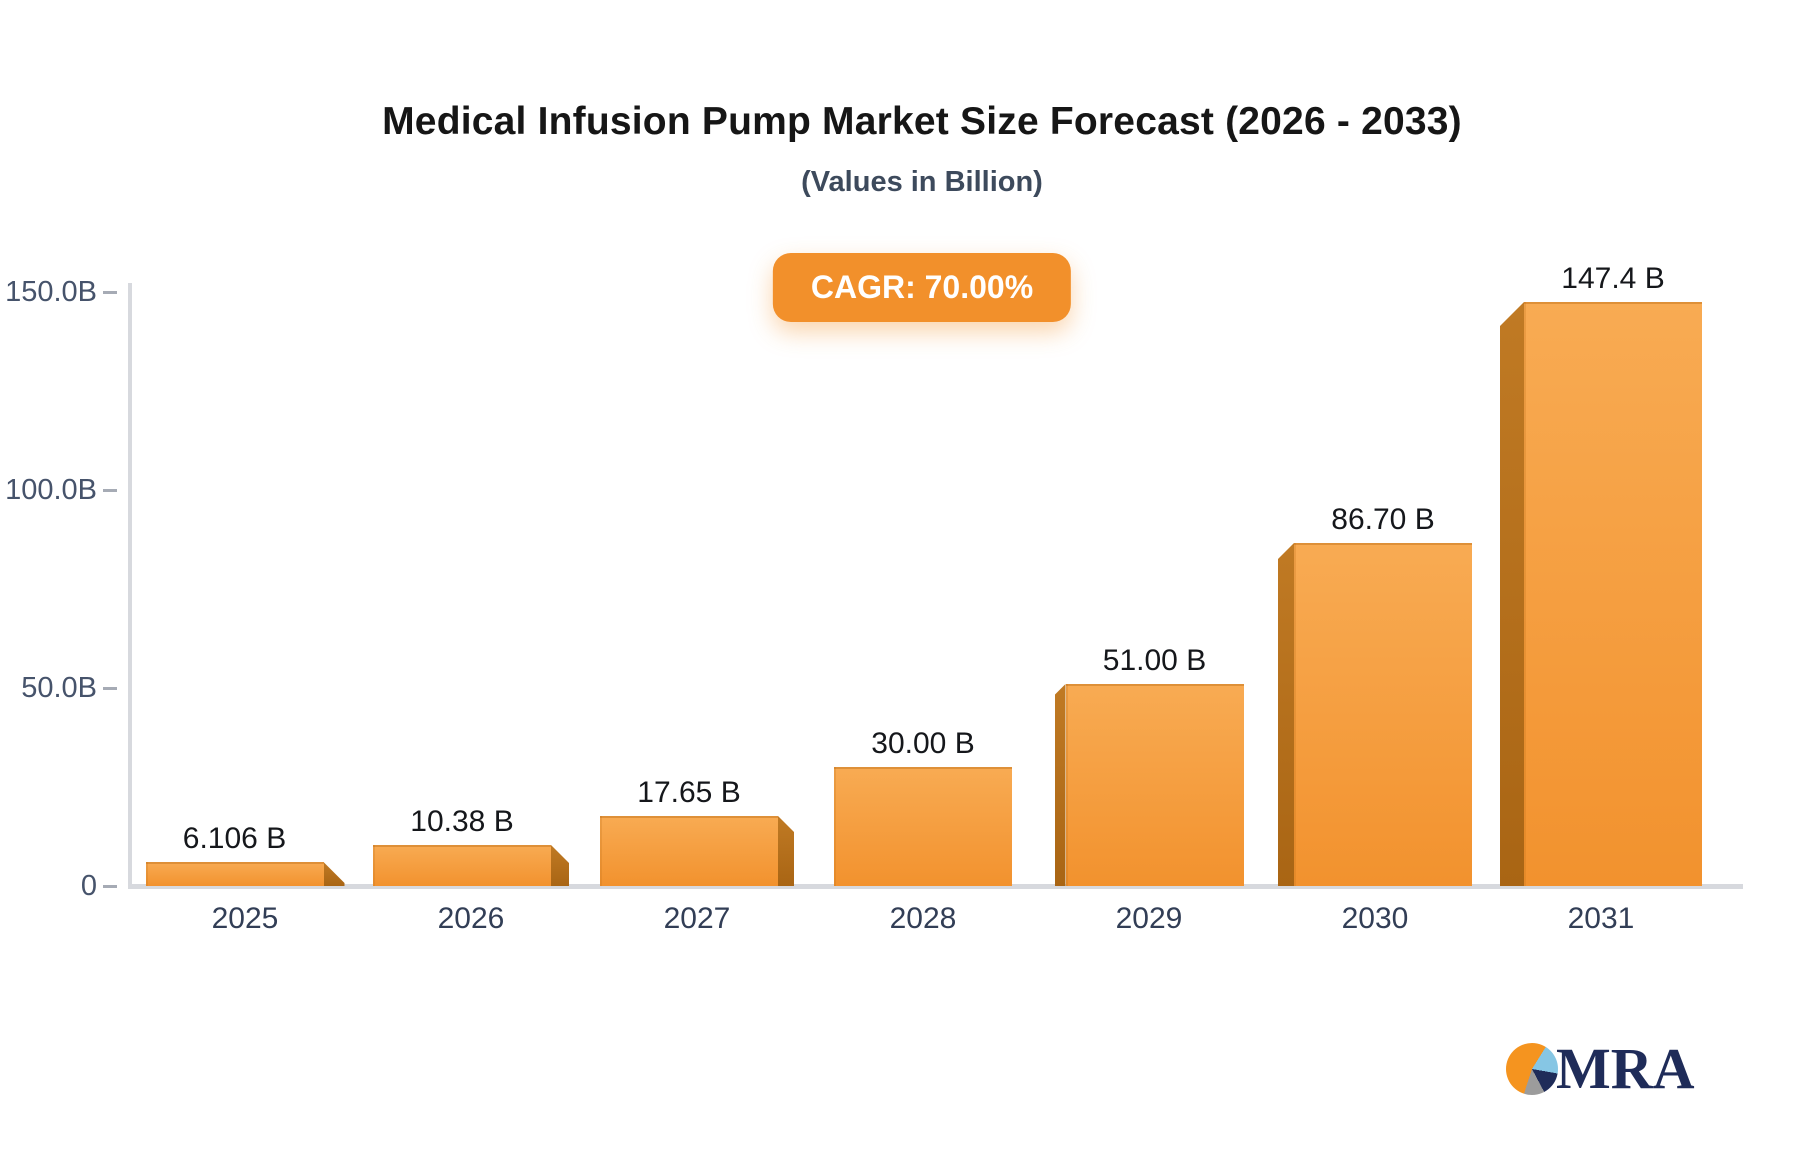 This screenshot has height=1156, width=1800. Describe the element at coordinates (245, 918) in the screenshot. I see `x-label-2025: 2025` at that location.